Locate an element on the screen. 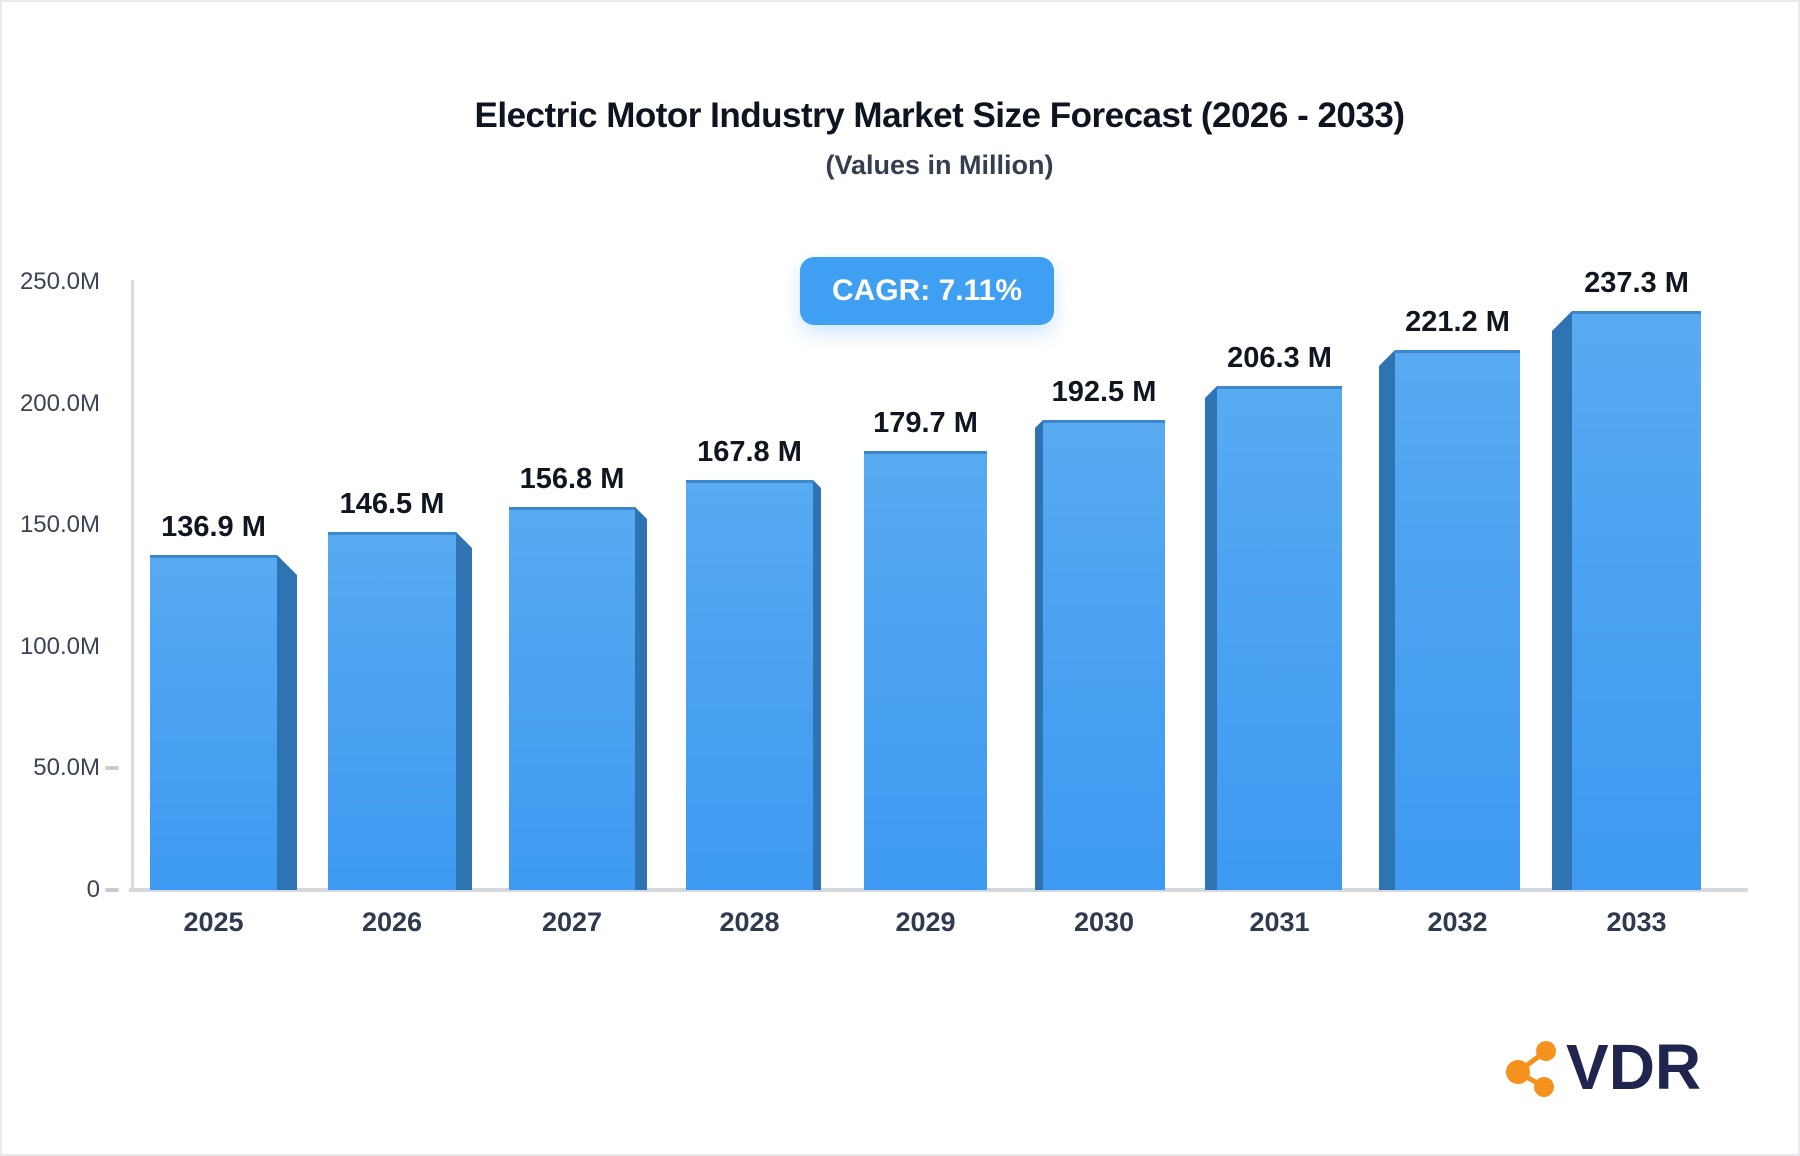  bar-value-label: 192.5 M is located at coordinates (1104, 392).